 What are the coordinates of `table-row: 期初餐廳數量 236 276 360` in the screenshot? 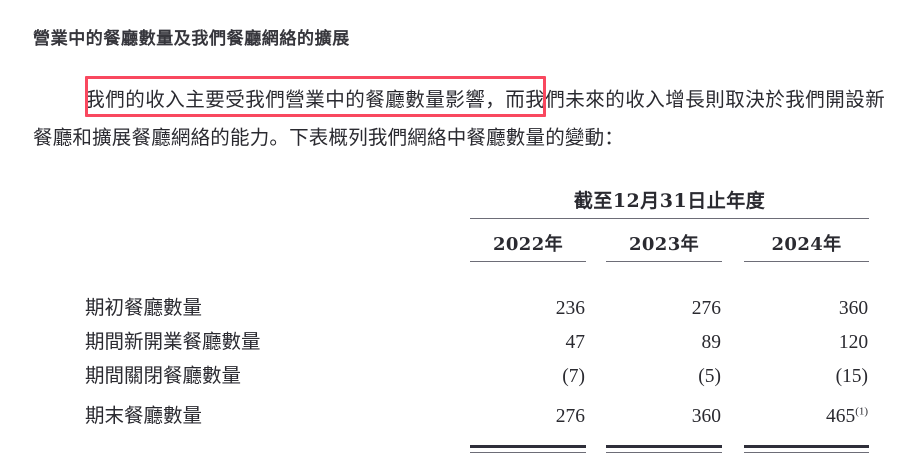 It's located at (455, 309).